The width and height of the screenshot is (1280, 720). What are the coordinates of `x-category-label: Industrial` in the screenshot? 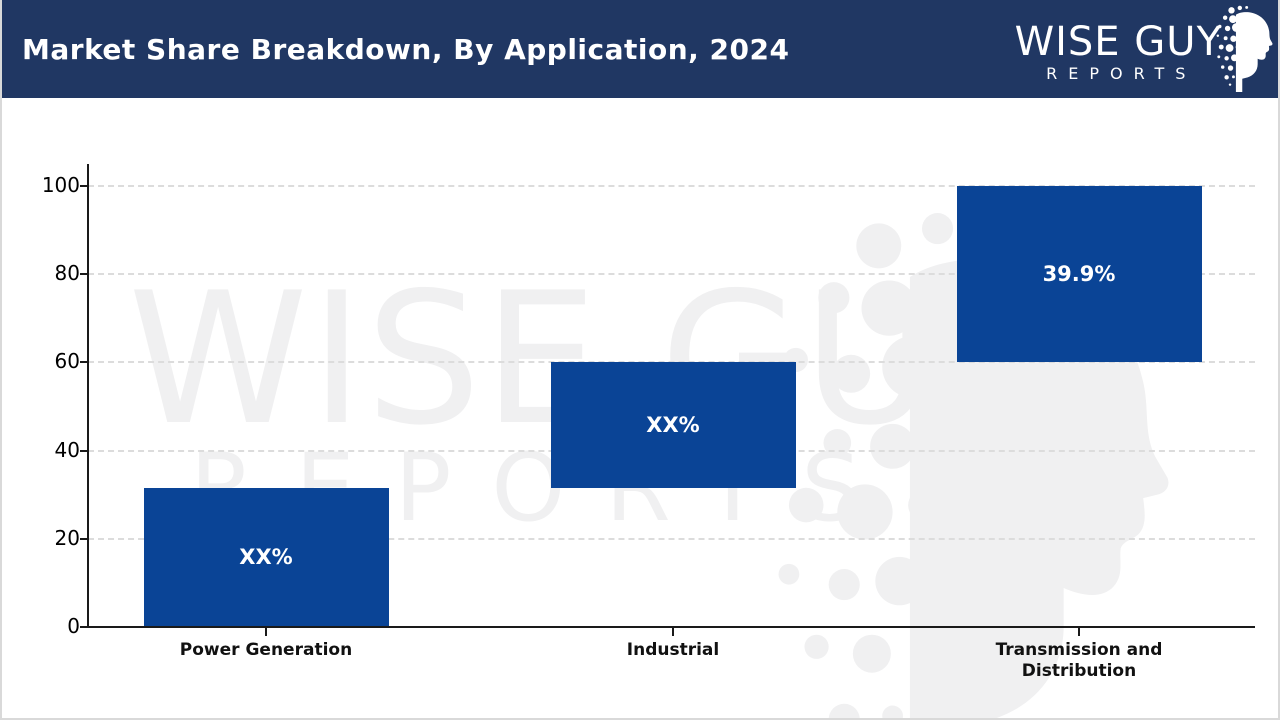 It's located at (673, 650).